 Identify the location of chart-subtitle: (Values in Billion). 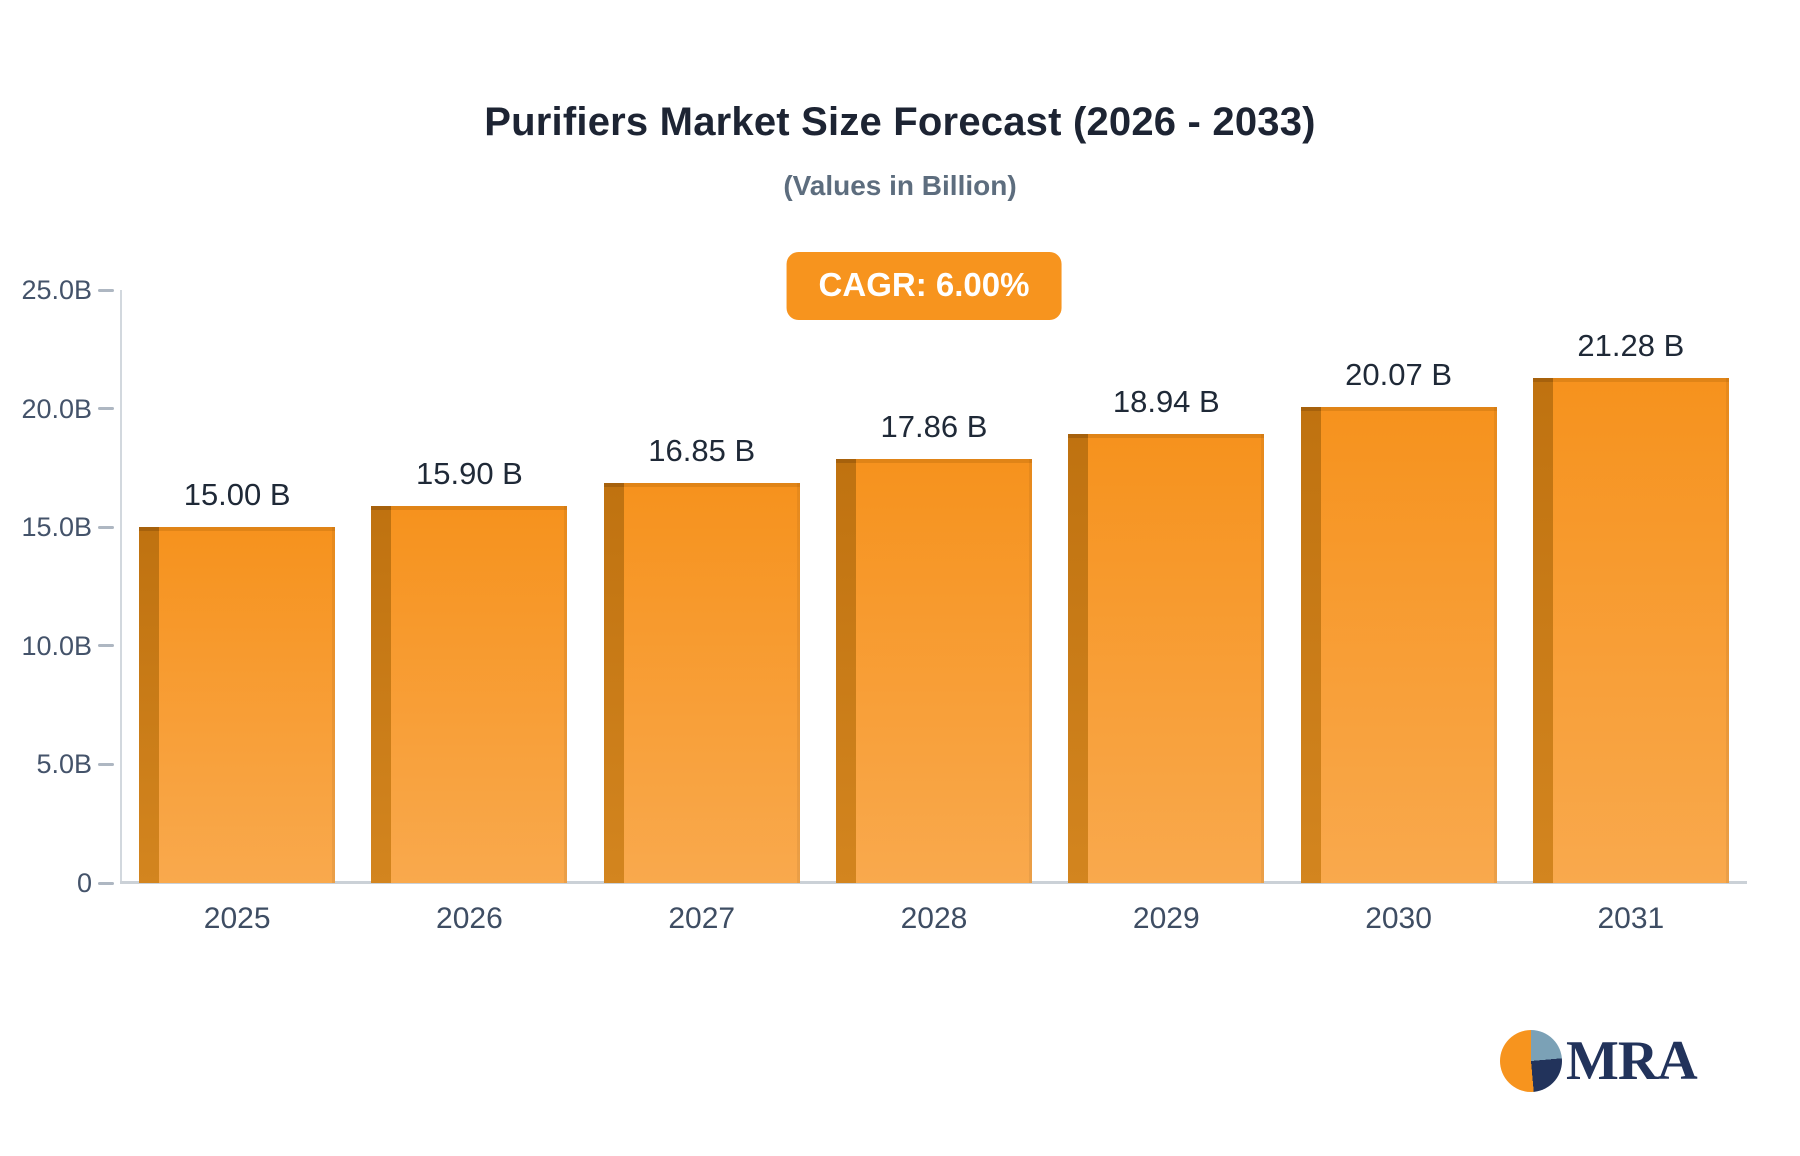
(900, 185).